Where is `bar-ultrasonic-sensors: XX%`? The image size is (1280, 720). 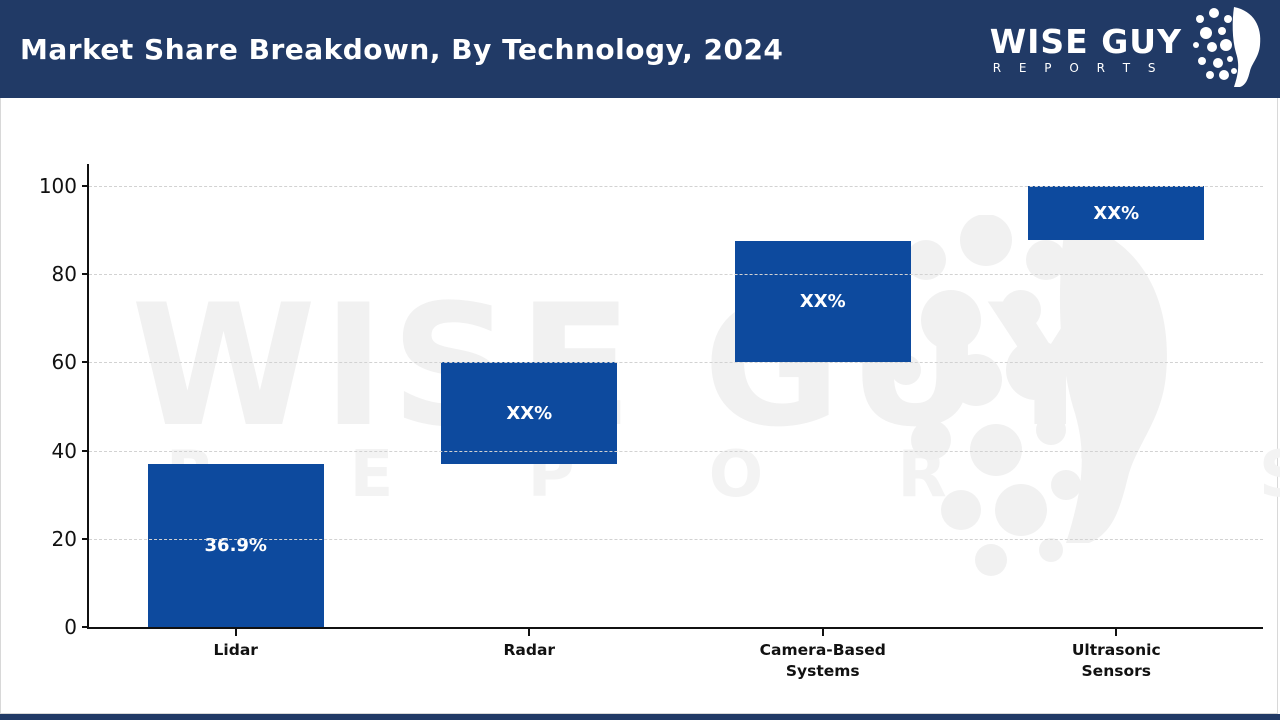
bar-ultrasonic-sensors: XX% is located at coordinates (1116, 213).